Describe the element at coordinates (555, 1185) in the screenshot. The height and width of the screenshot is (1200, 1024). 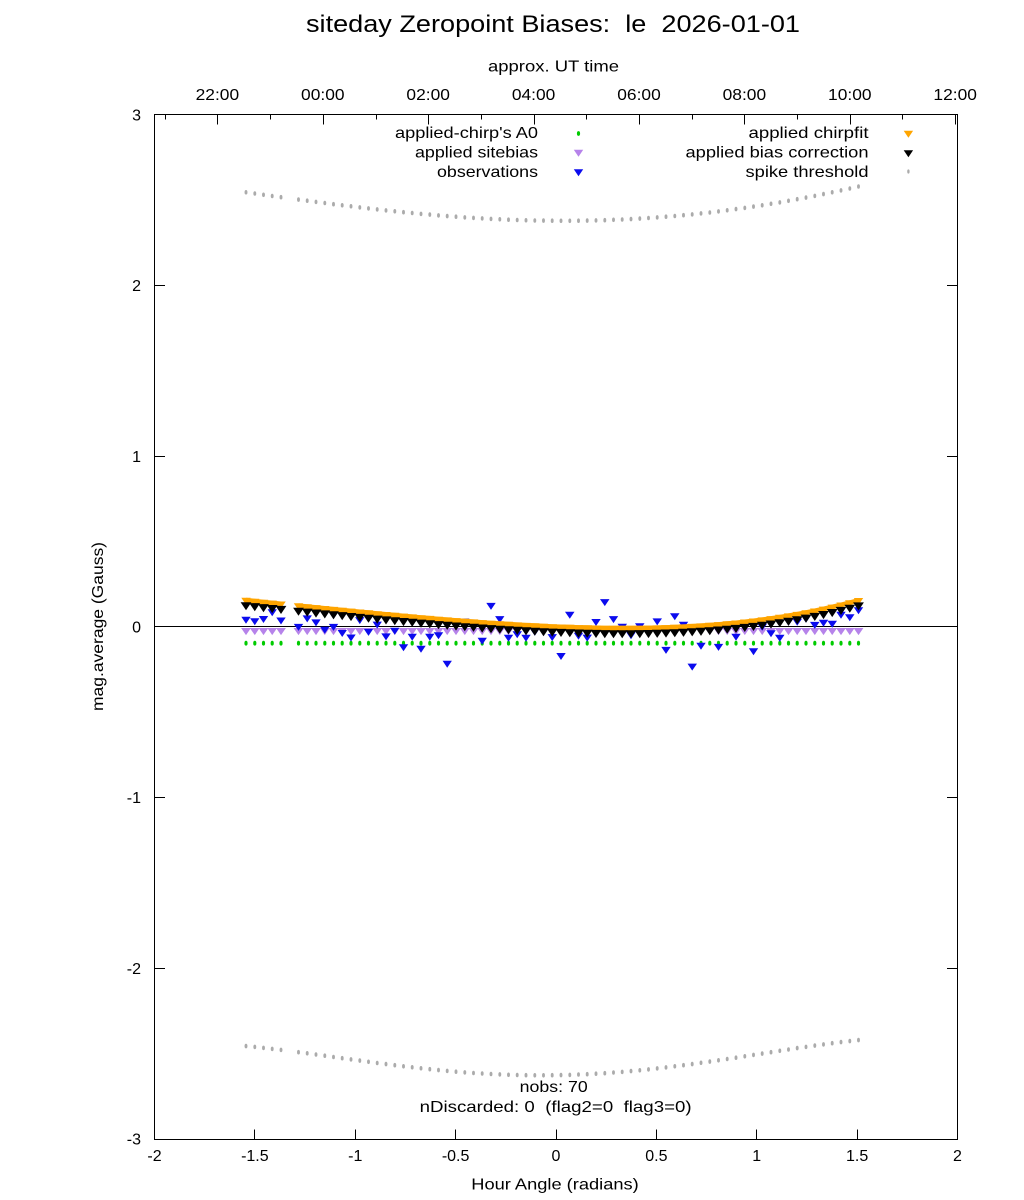
I see `svg-text: Hour Angle (radians)` at that location.